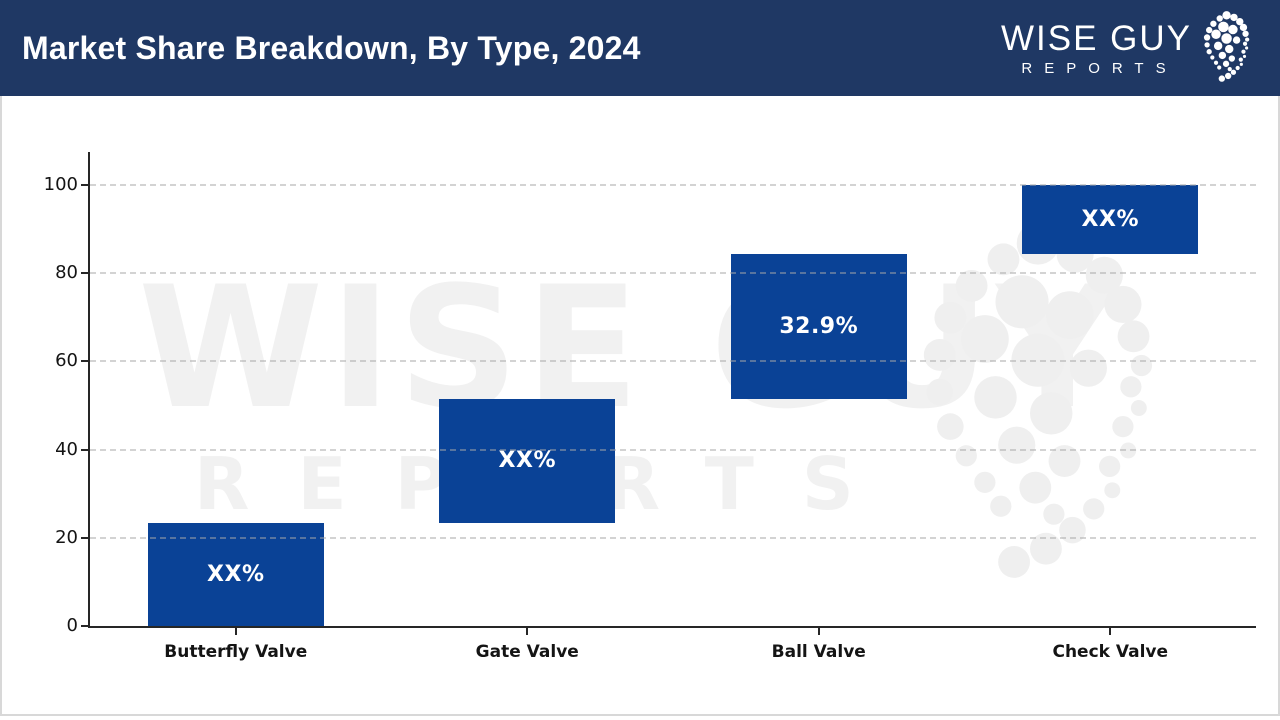  What do you see at coordinates (66, 449) in the screenshot?
I see `y-tick-label: 40` at bounding box center [66, 449].